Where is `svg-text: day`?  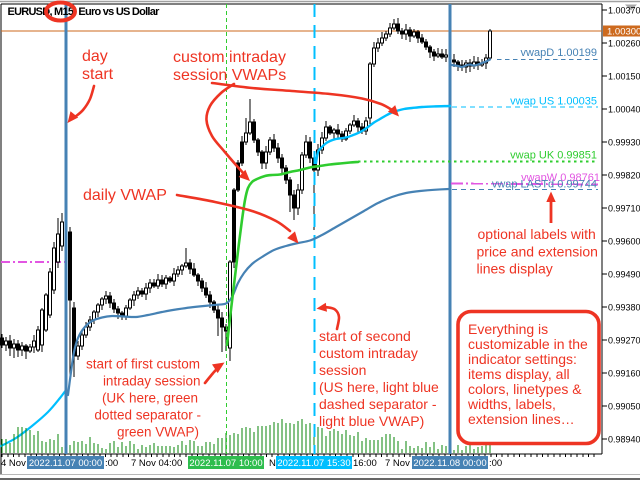
svg-text: day is located at coordinates (95, 56).